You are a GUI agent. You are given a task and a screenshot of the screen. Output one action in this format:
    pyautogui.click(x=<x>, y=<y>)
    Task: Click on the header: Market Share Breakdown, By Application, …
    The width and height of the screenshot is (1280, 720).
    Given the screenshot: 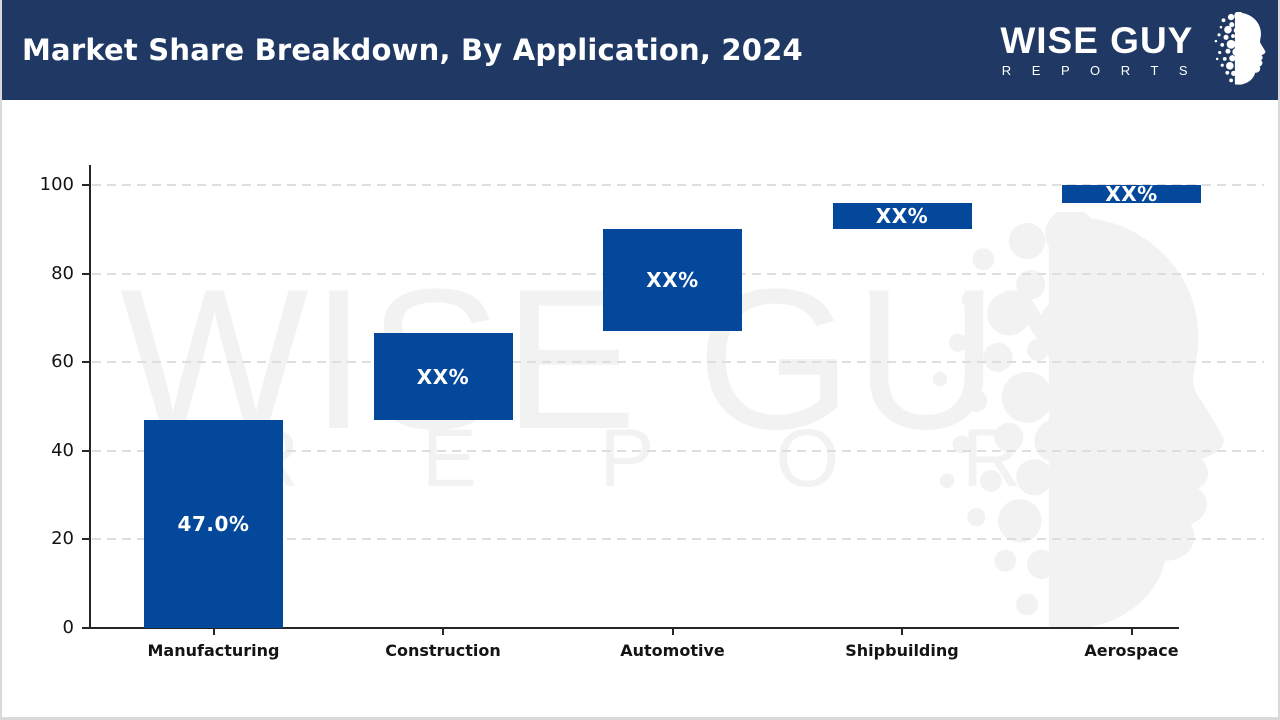 What is the action you would take?
    pyautogui.click(x=640, y=50)
    